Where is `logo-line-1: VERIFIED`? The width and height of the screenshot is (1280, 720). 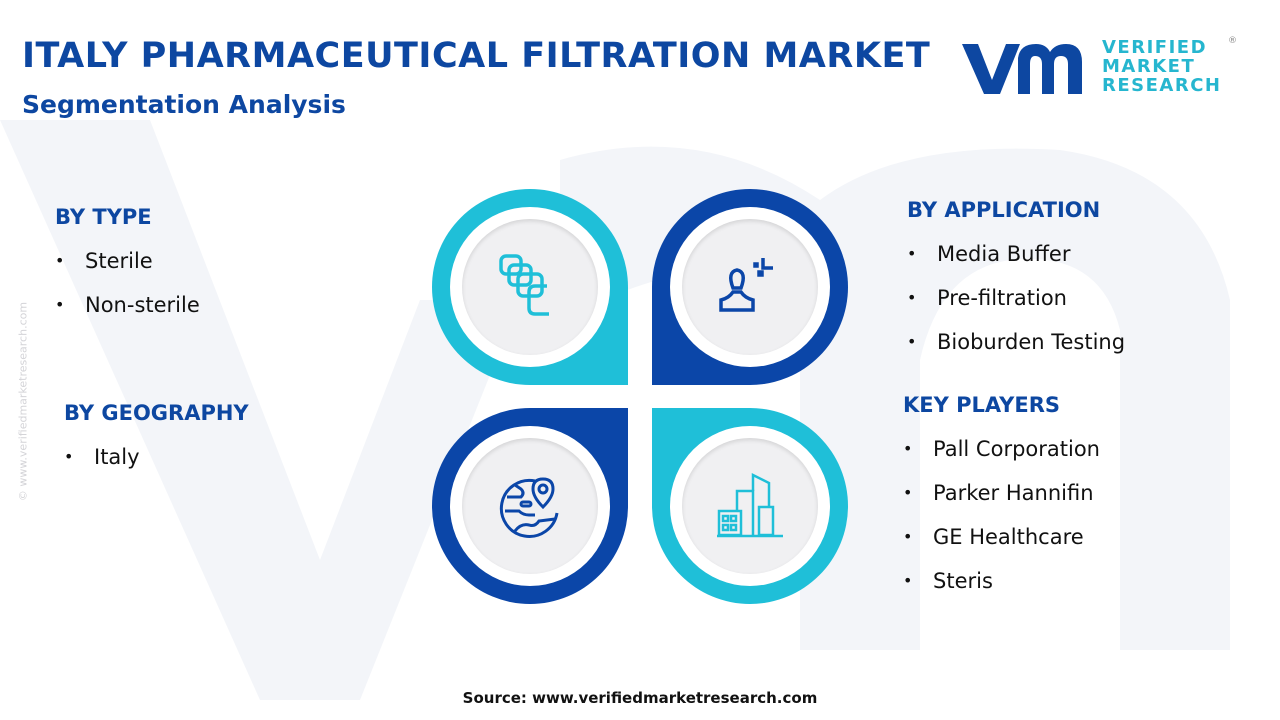
logo-line-1: VERIFIED is located at coordinates (1155, 47).